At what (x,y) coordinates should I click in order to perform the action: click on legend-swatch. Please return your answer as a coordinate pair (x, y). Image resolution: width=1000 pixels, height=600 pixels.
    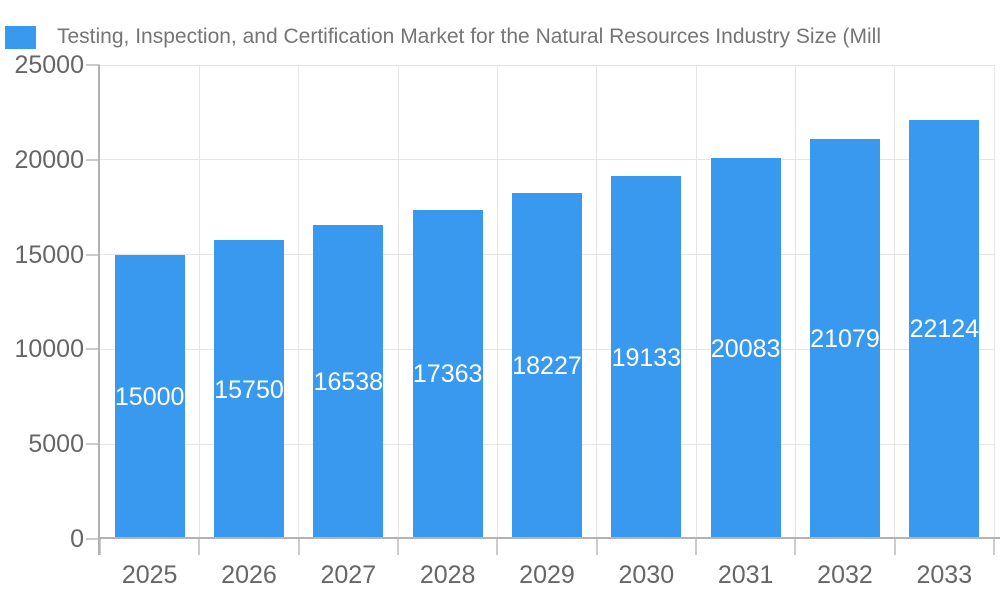
    Looking at the image, I should click on (20, 37).